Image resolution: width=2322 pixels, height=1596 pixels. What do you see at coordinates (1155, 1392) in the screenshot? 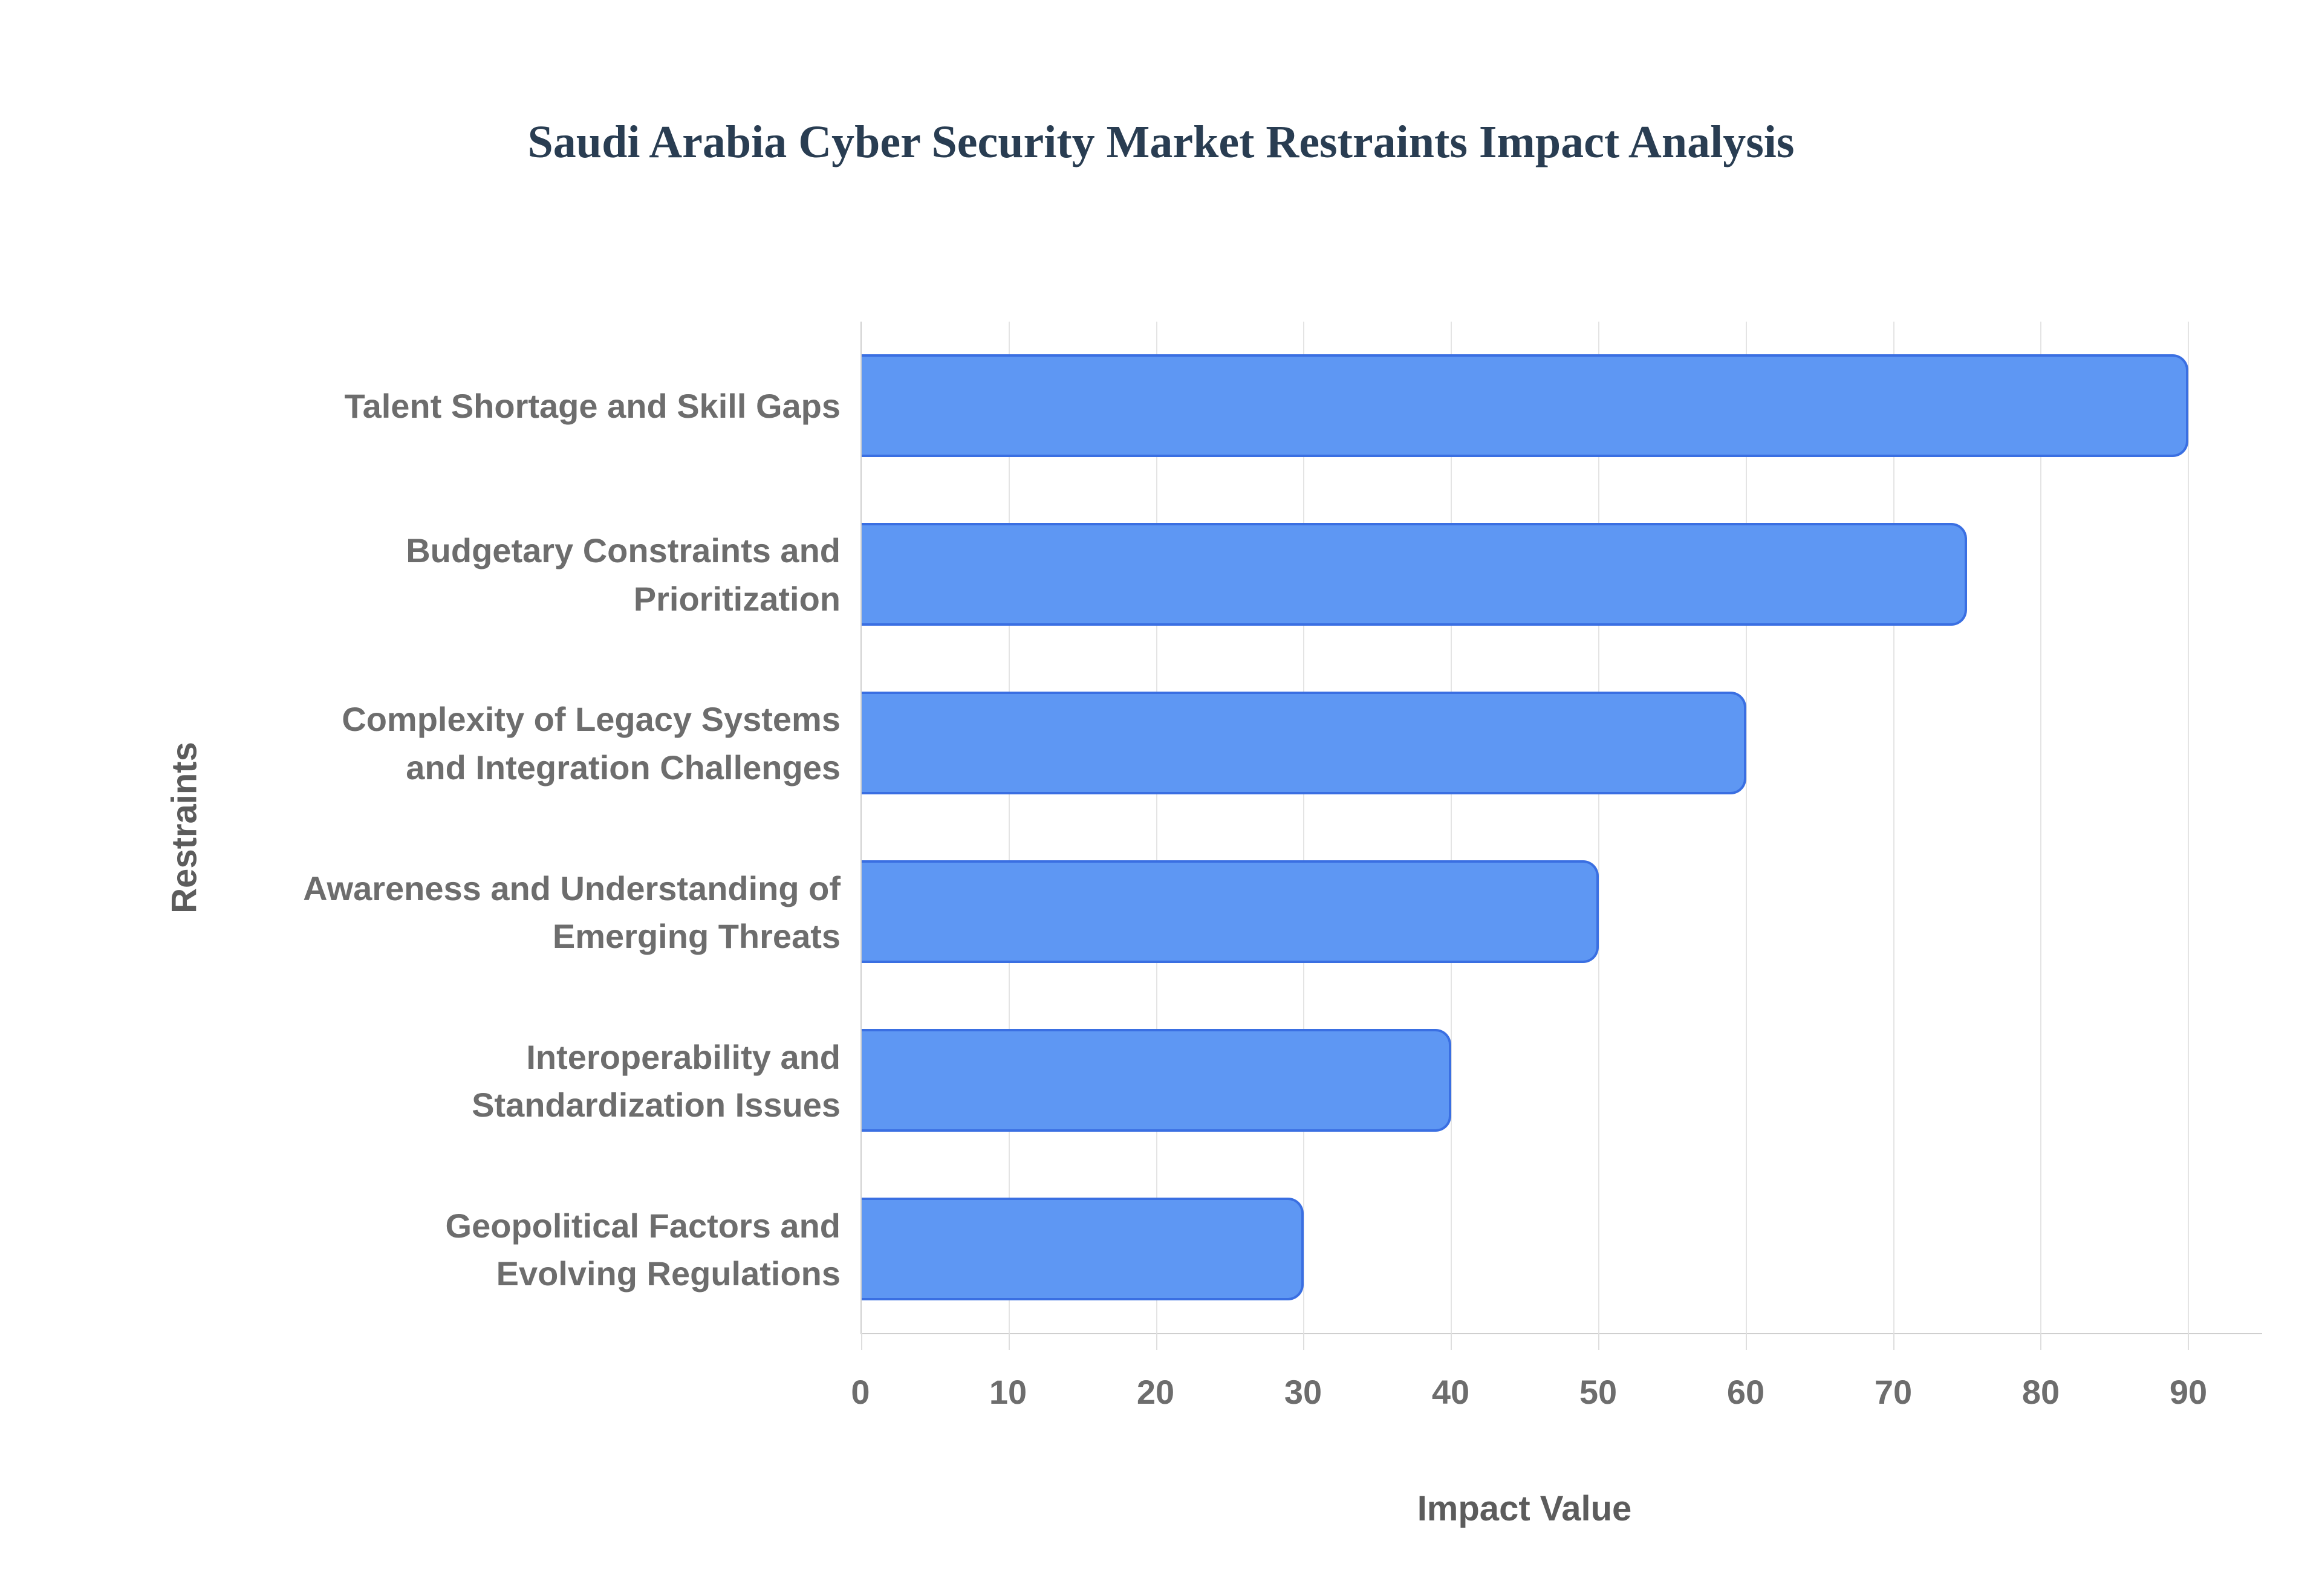
I see `x-tick-label-20: 20` at bounding box center [1155, 1392].